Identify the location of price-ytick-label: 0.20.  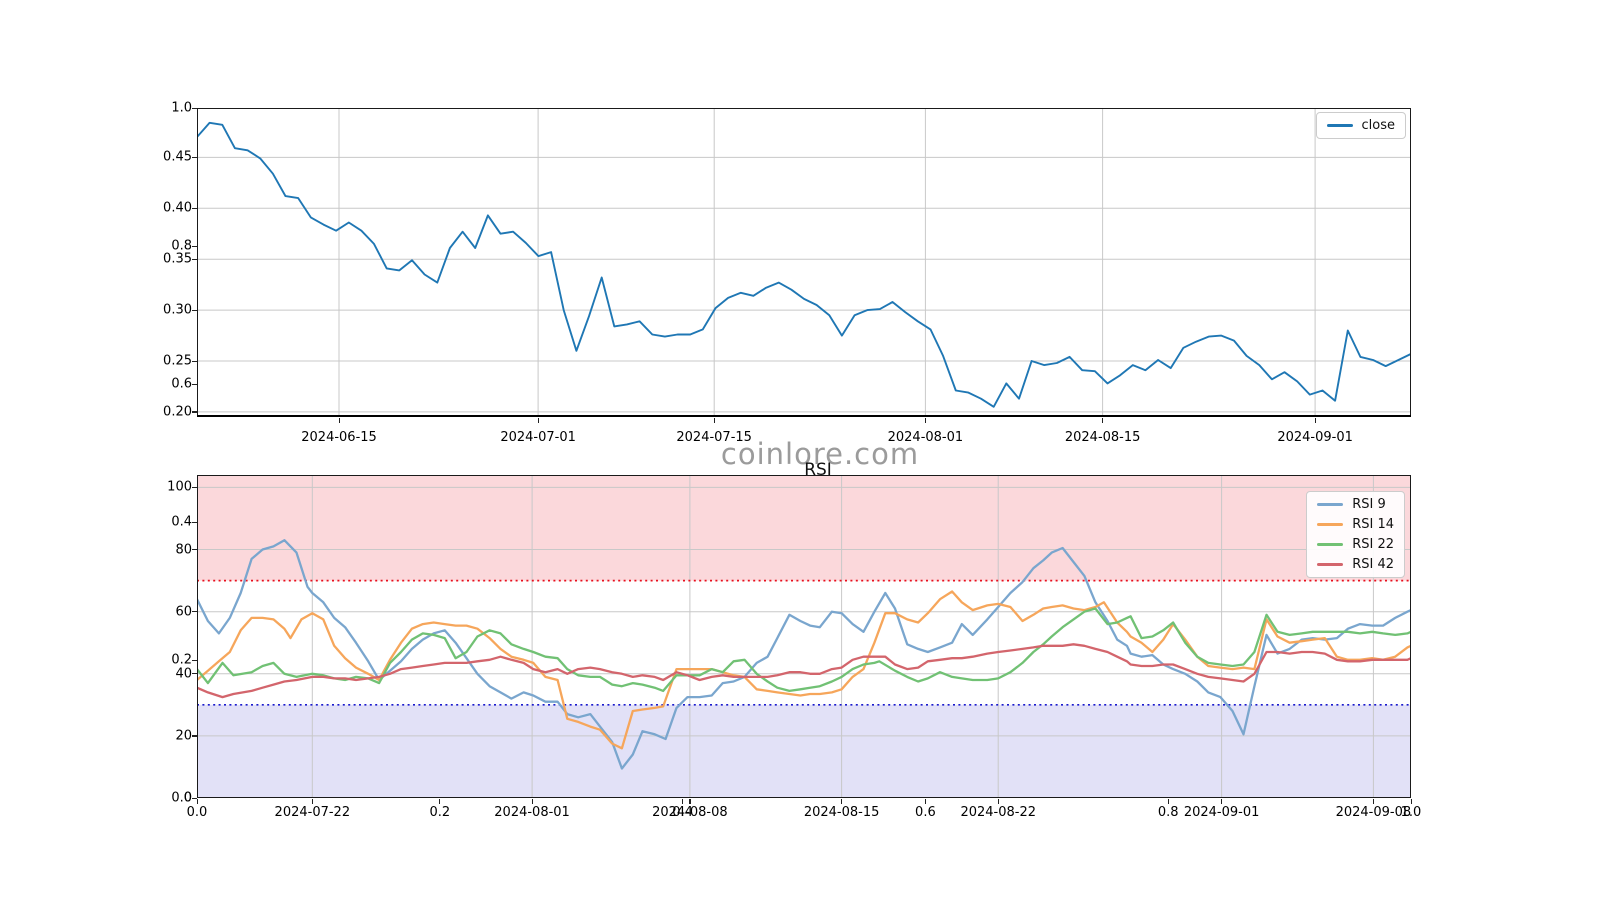
(177, 412).